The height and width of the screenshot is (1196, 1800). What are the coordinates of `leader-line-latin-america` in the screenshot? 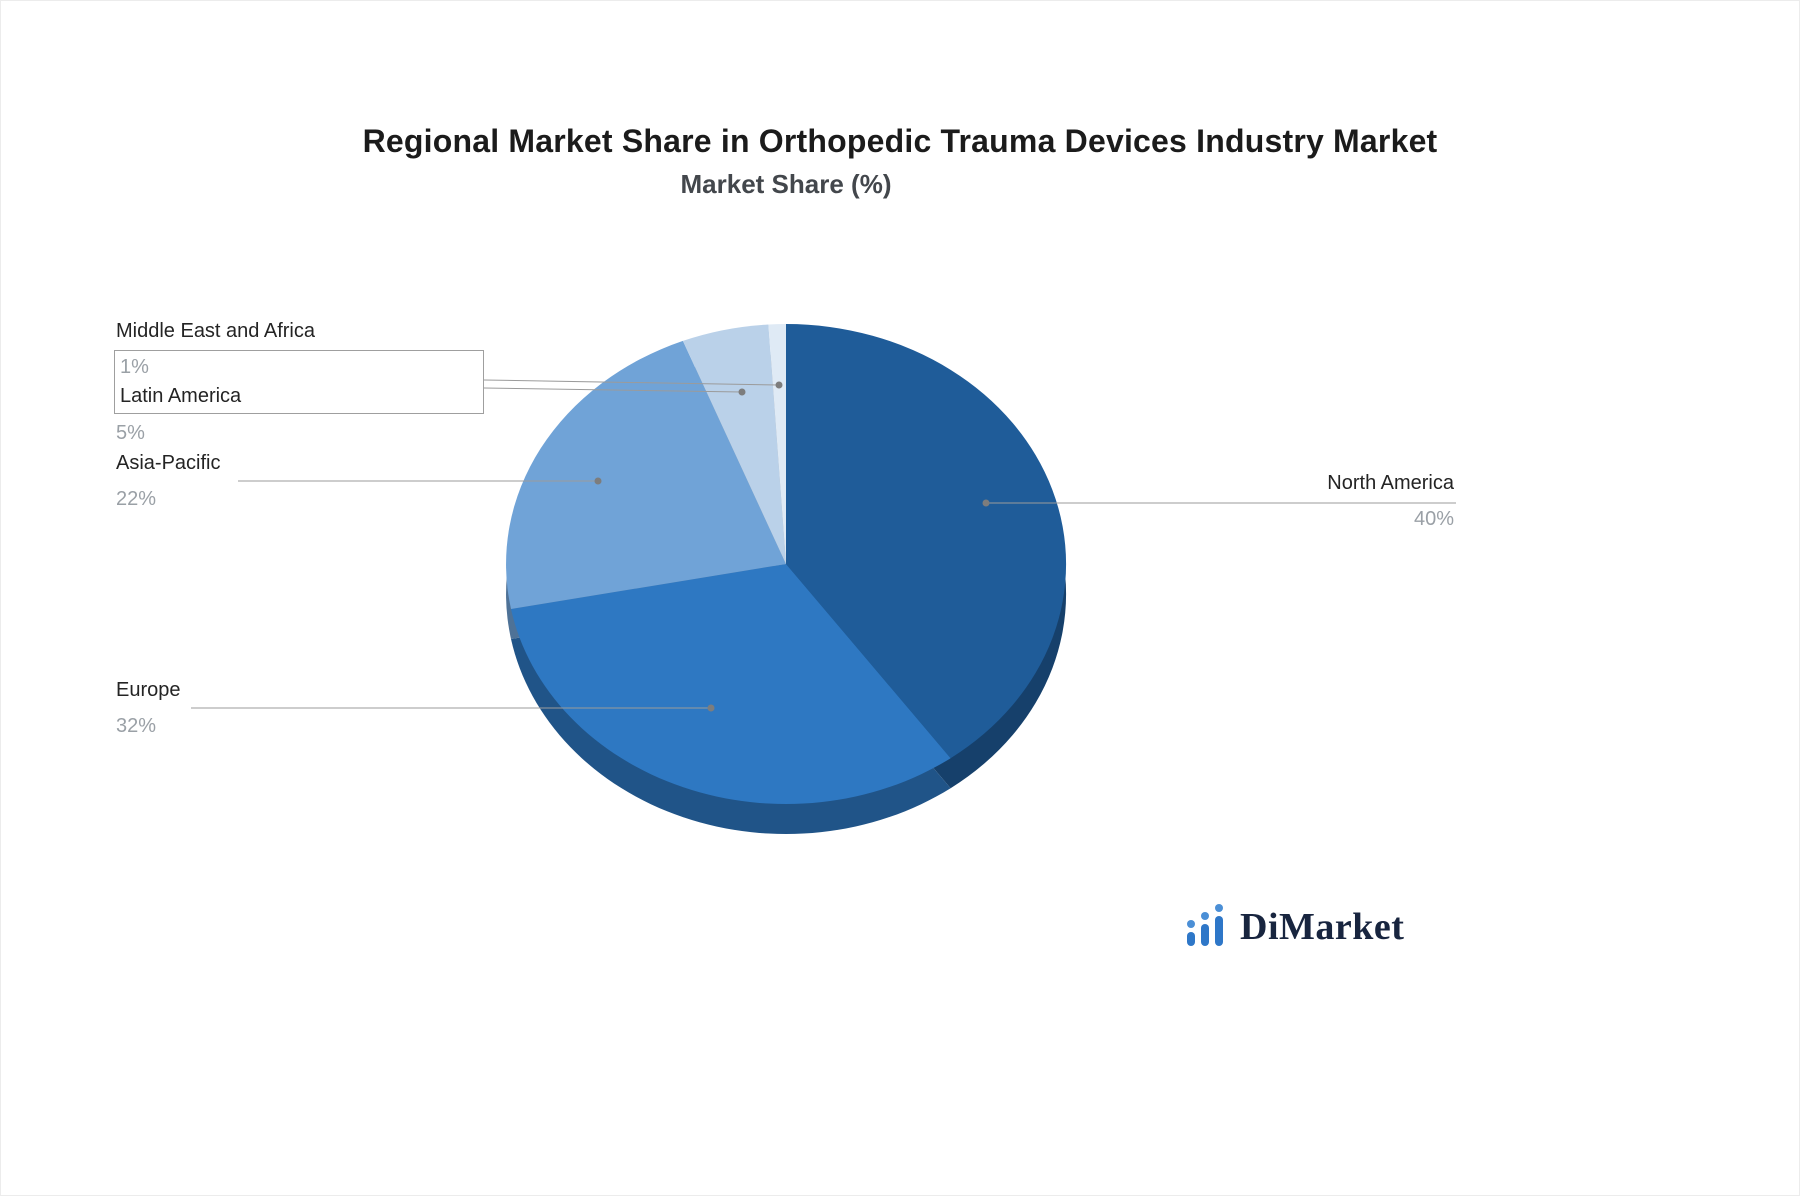 It's located at (613, 390).